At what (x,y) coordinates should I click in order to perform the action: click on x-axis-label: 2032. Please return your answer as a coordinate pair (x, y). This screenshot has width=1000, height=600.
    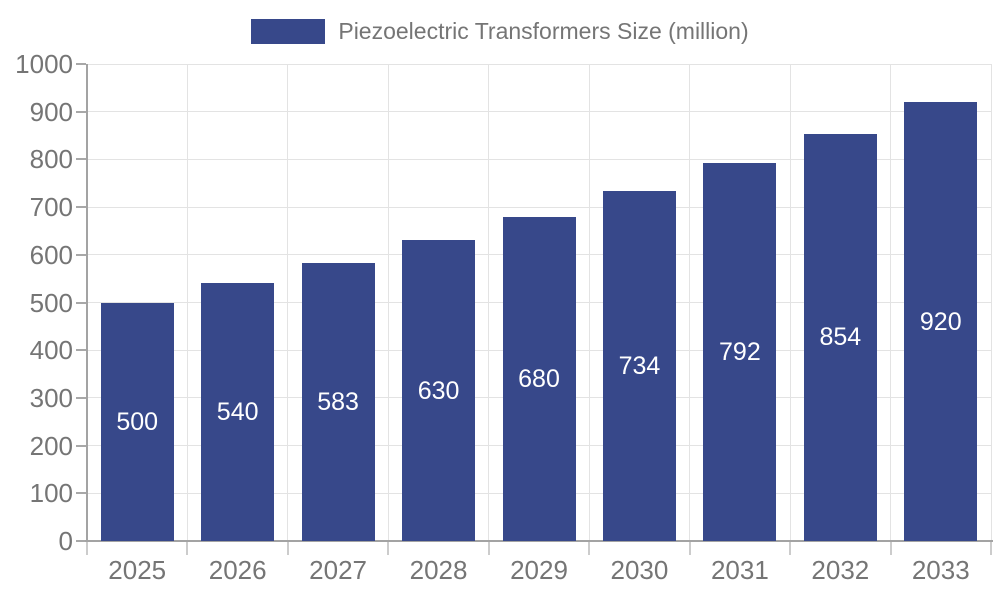
    Looking at the image, I should click on (840, 570).